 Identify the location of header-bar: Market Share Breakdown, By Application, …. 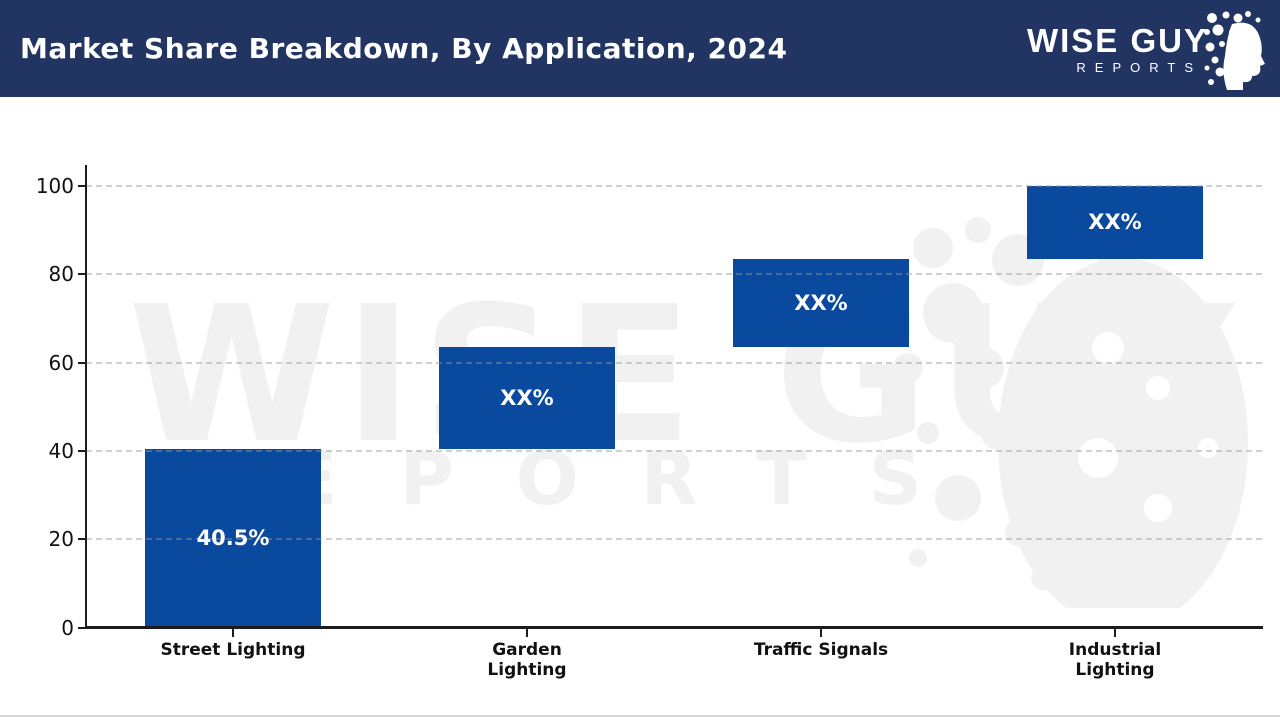
(640, 48).